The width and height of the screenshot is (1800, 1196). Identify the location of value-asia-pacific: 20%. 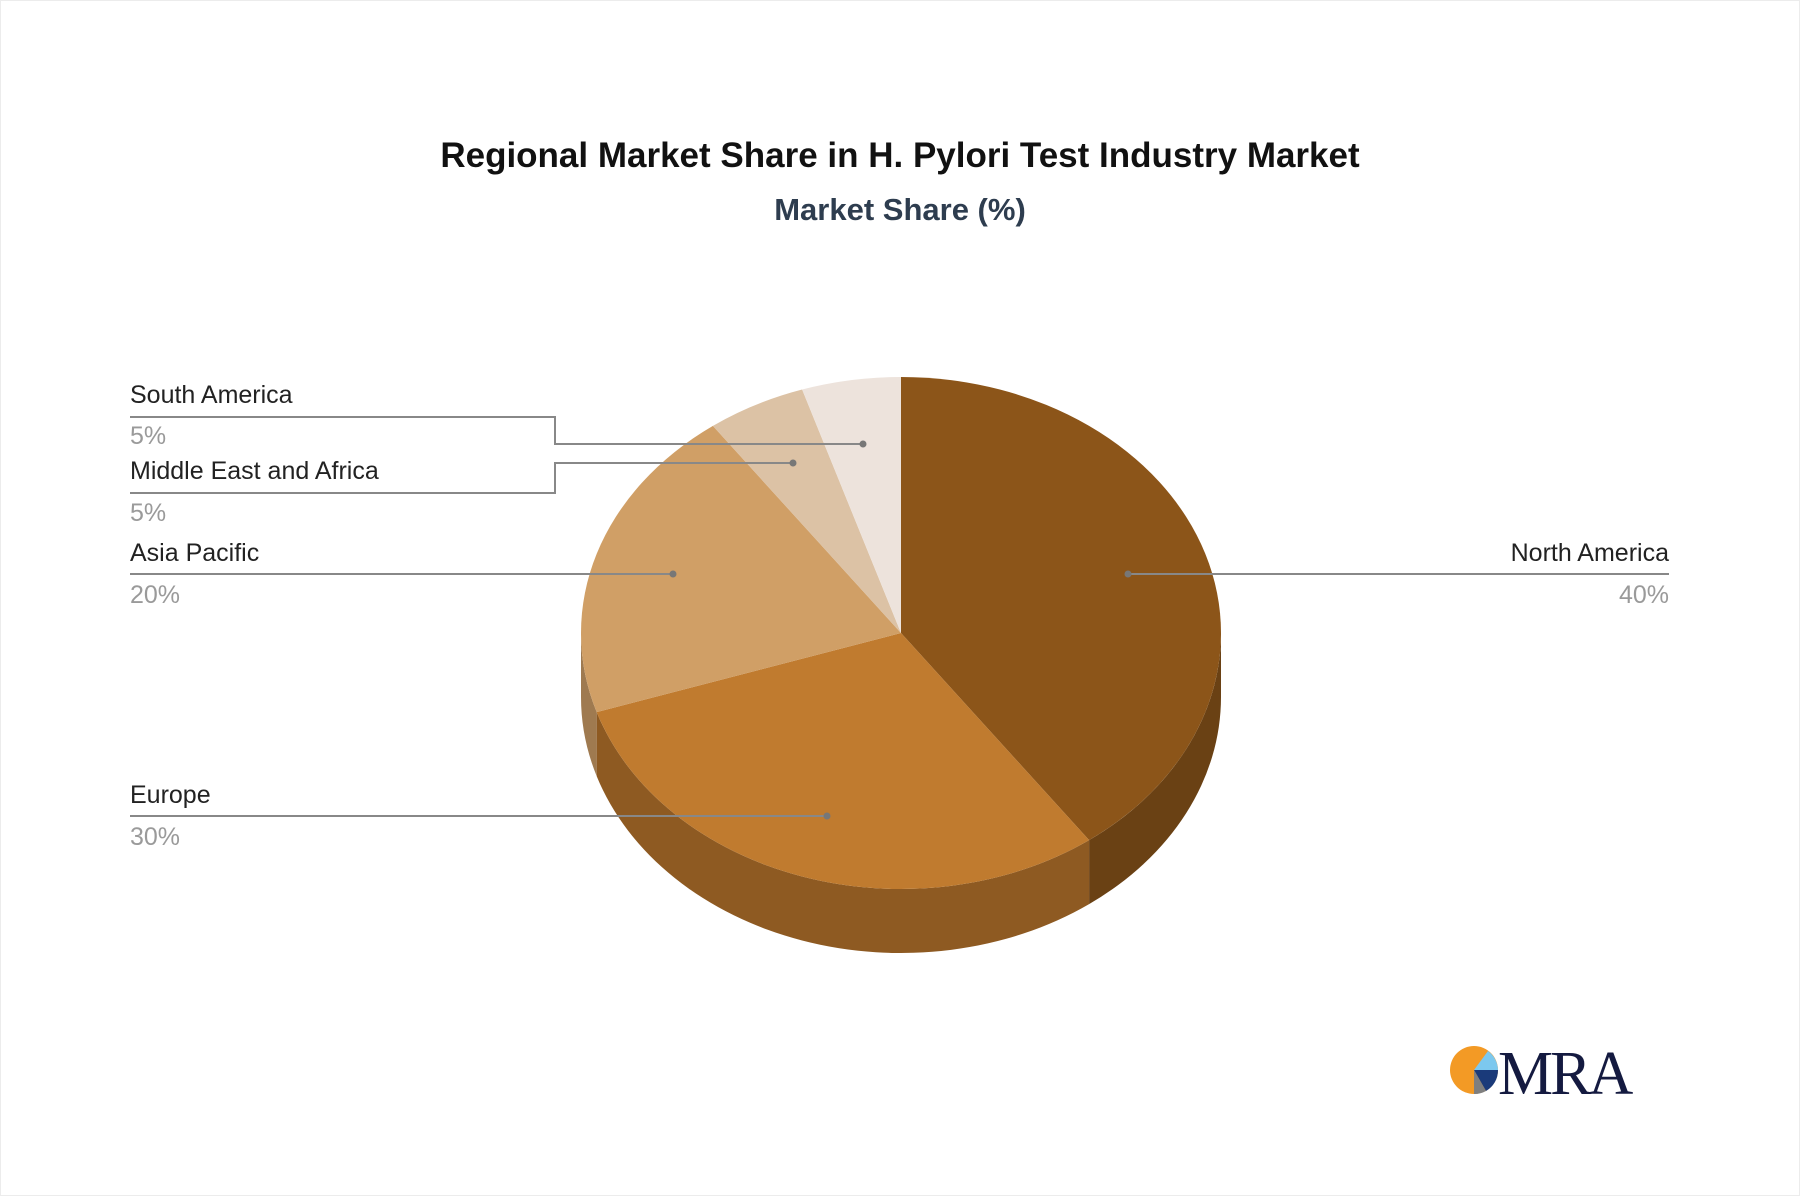
(155, 595).